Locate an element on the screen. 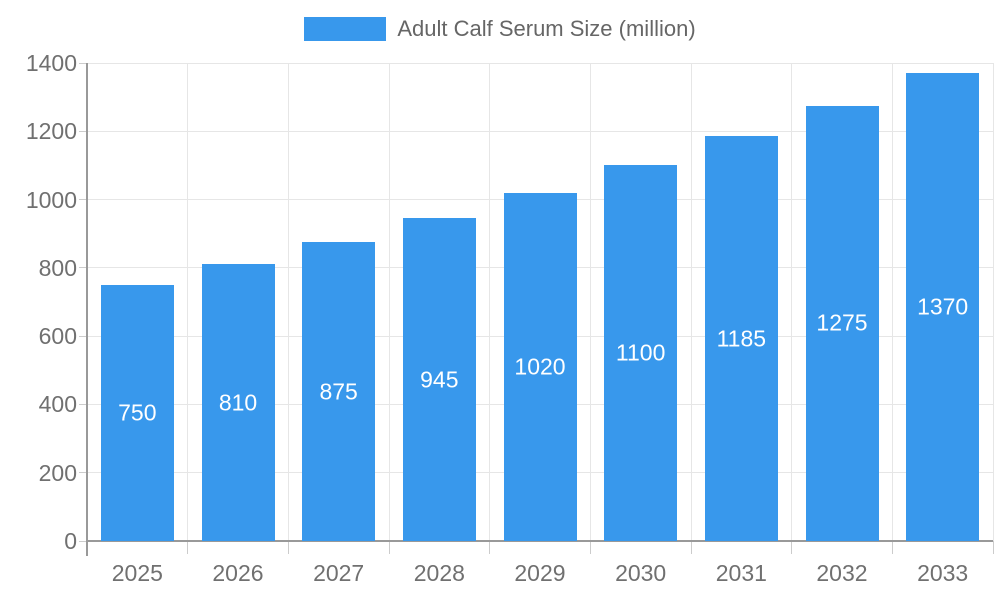 The image size is (1000, 600). bar-value-label: 945 is located at coordinates (439, 379).